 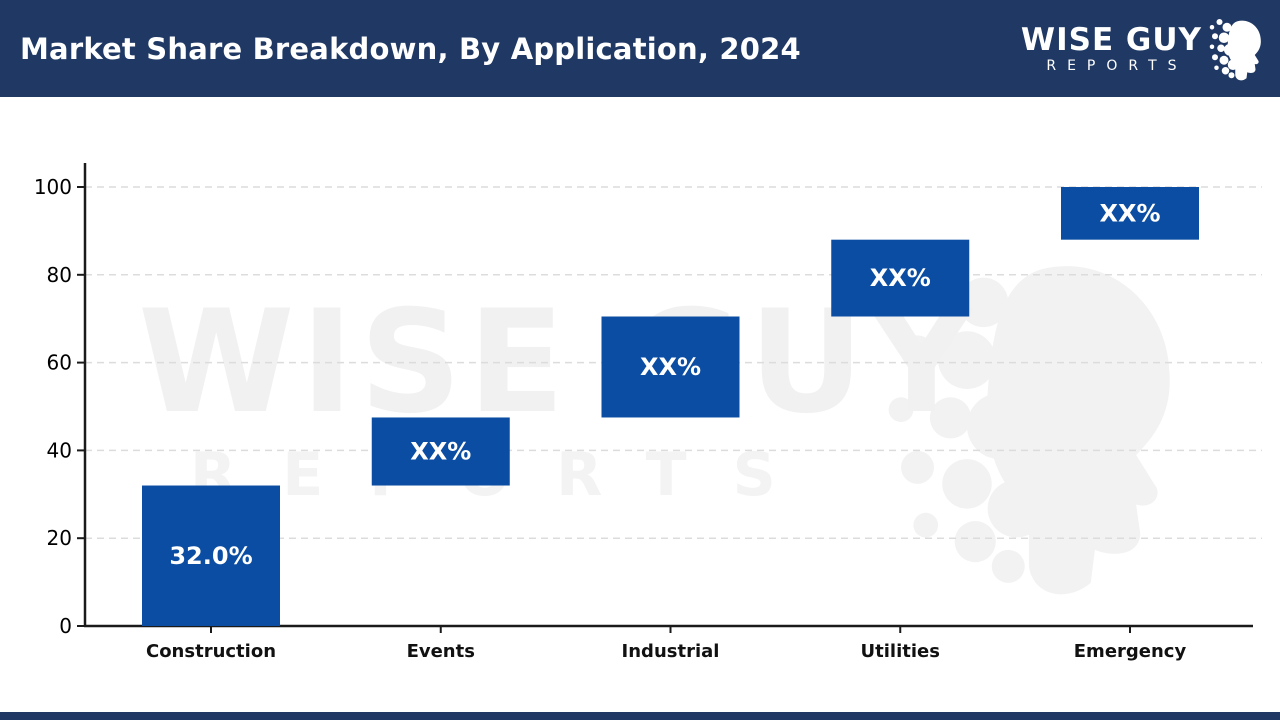 I want to click on x-tick-label: Industrial, so click(x=671, y=651).